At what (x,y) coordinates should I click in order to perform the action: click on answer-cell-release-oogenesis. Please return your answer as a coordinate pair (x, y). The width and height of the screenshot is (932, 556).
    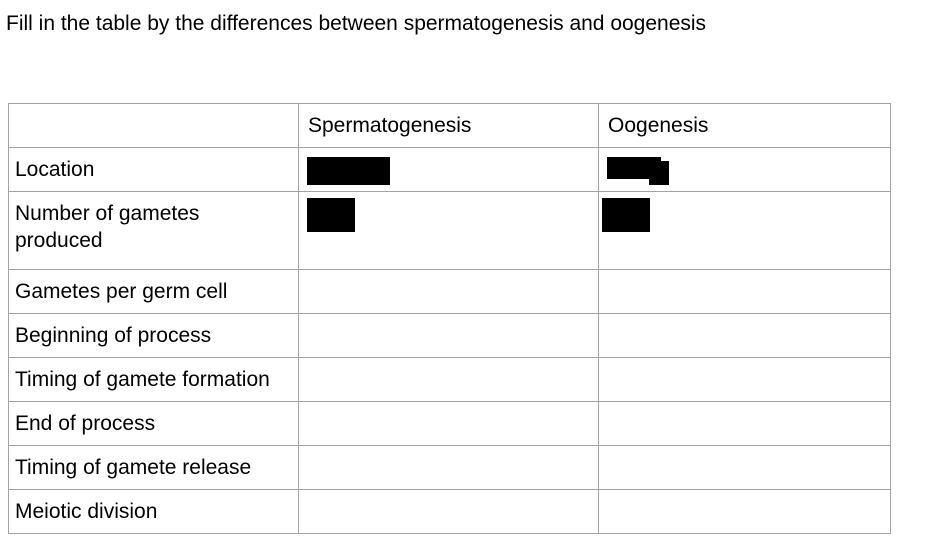
    Looking at the image, I should click on (744, 467).